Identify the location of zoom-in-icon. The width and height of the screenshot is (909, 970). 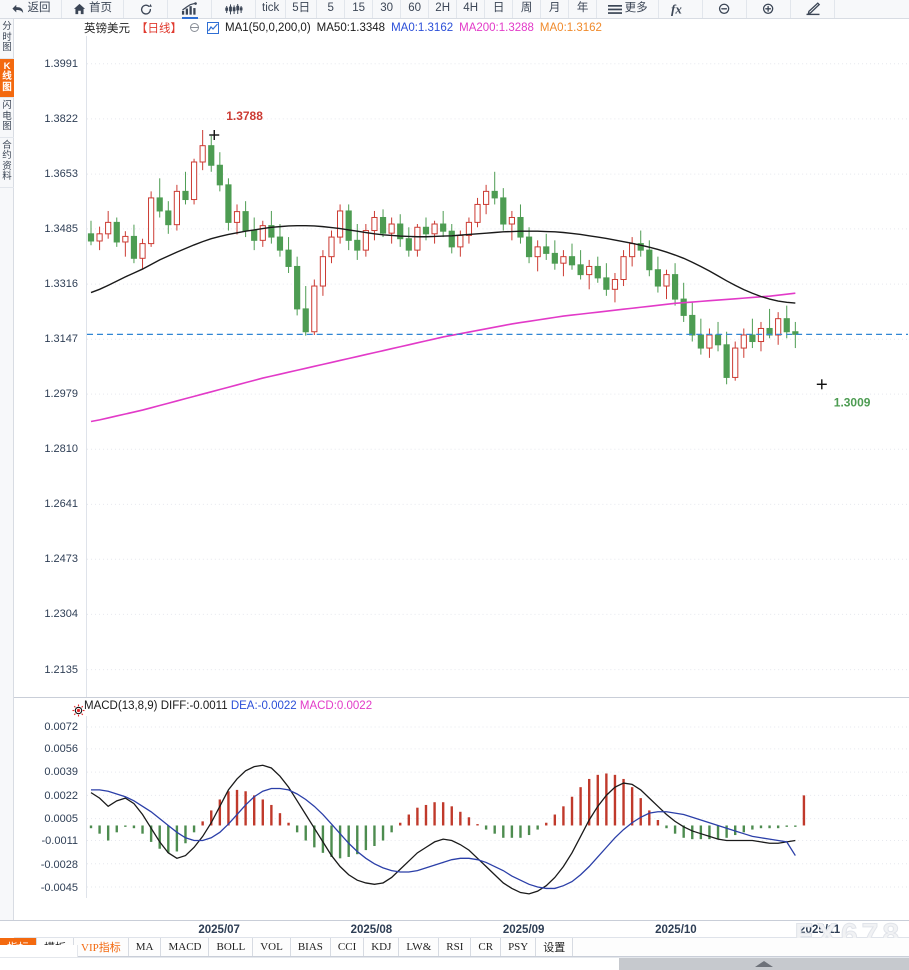
(769, 9).